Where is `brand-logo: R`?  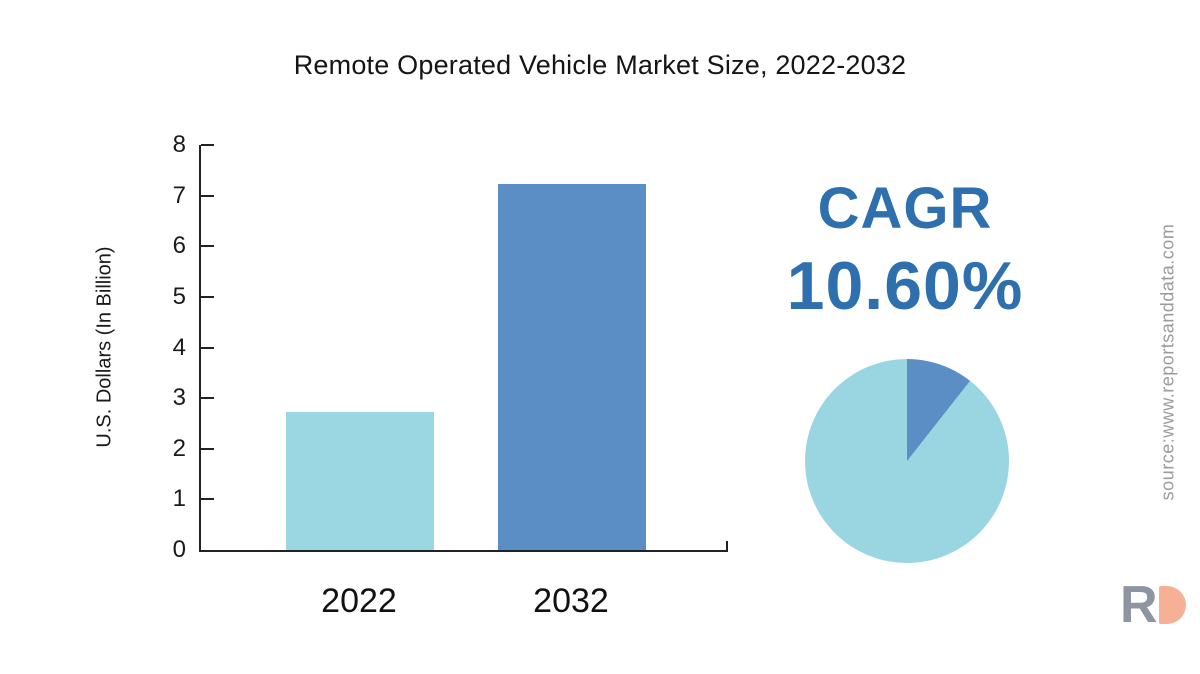 brand-logo: R is located at coordinates (1153, 605).